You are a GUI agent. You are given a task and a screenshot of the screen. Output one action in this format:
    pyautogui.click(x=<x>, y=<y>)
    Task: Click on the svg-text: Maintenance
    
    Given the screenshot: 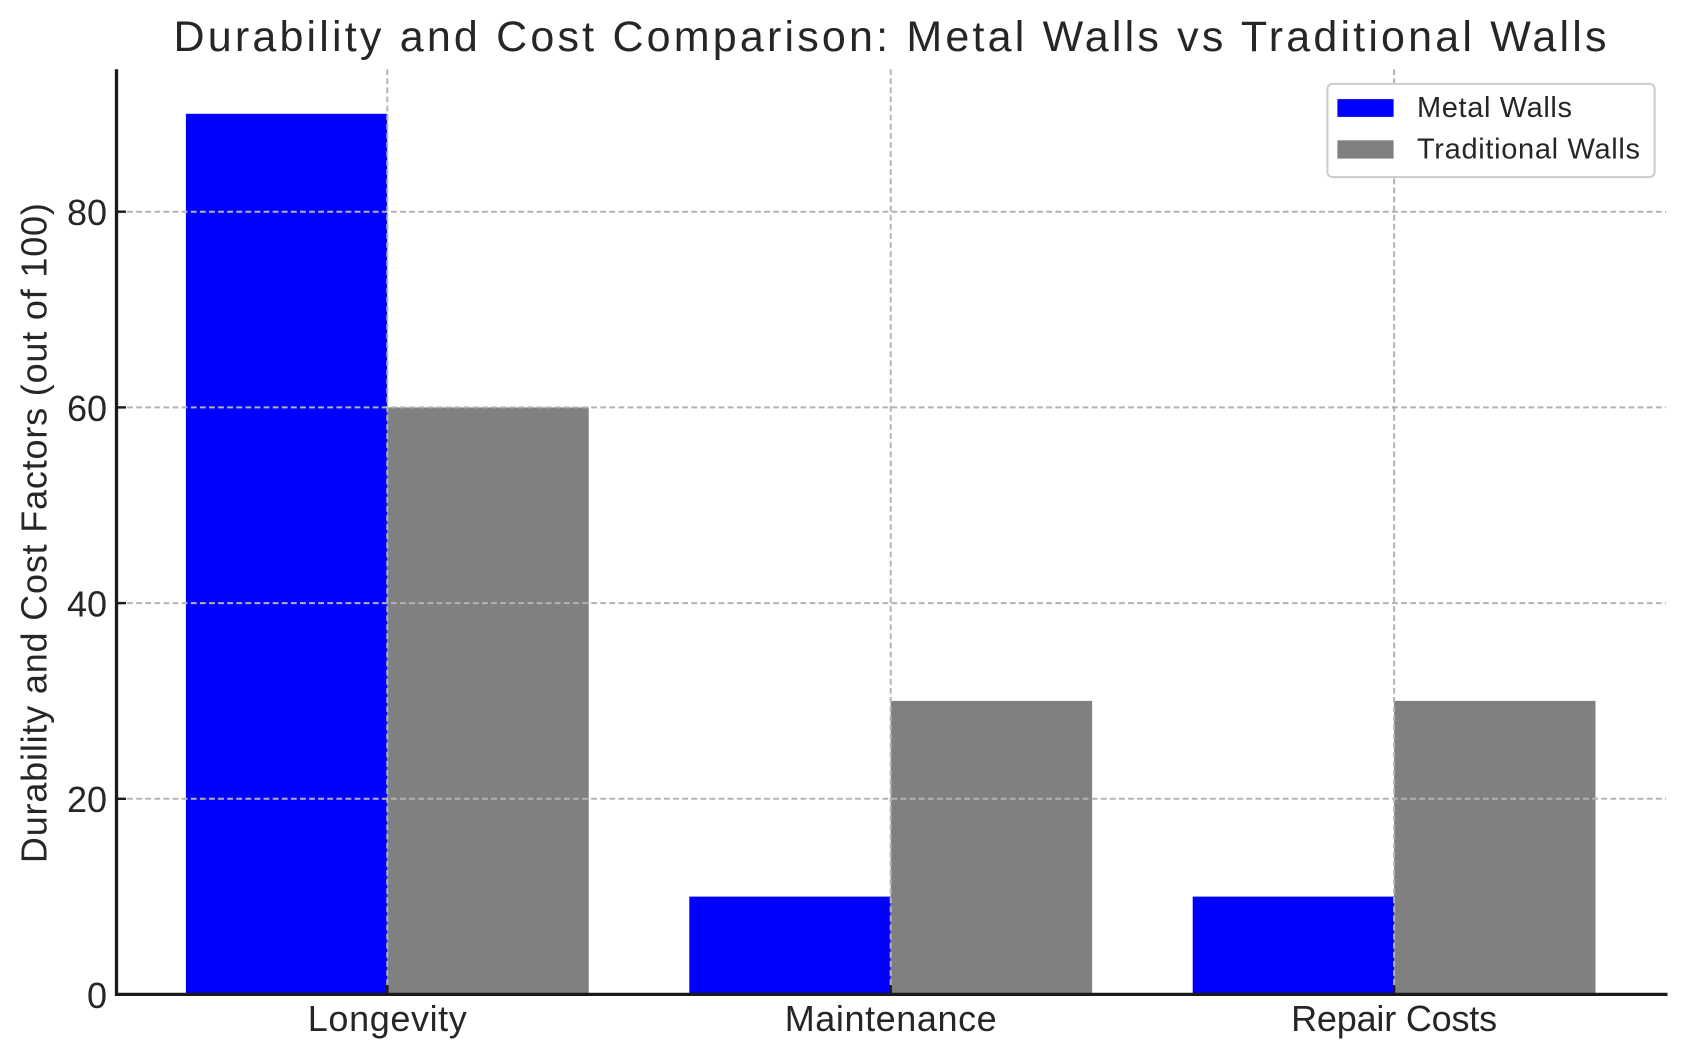 What is the action you would take?
    pyautogui.click(x=891, y=1018)
    